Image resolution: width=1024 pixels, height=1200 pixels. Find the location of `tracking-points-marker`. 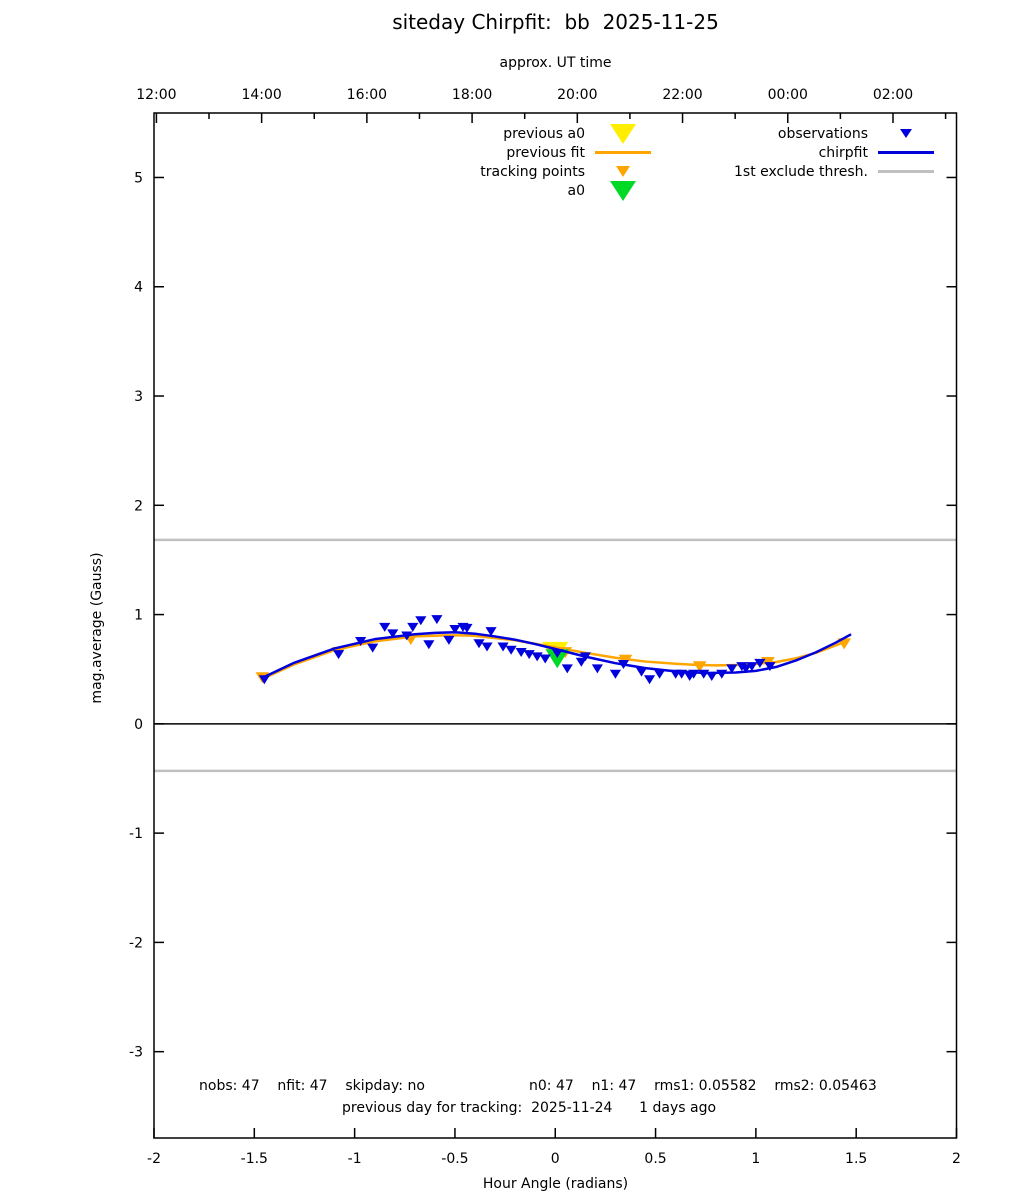

tracking-points-marker is located at coordinates (699, 667).